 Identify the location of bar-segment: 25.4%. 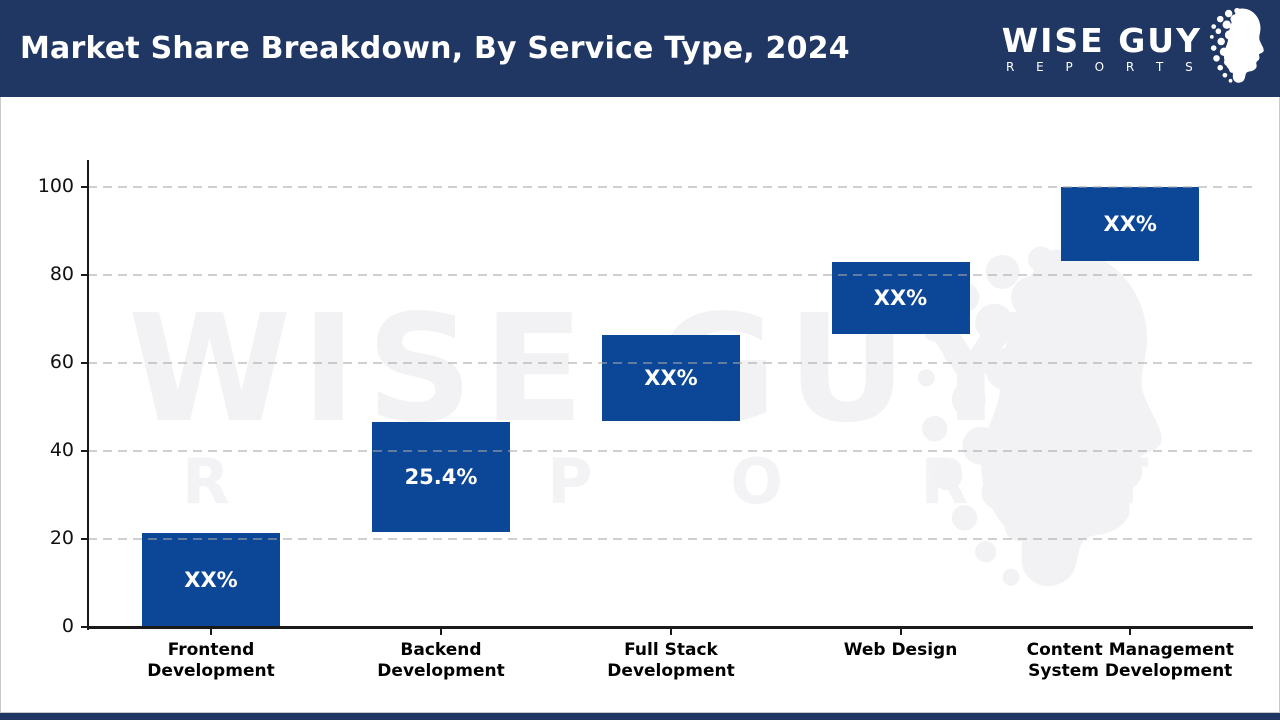
(441, 476).